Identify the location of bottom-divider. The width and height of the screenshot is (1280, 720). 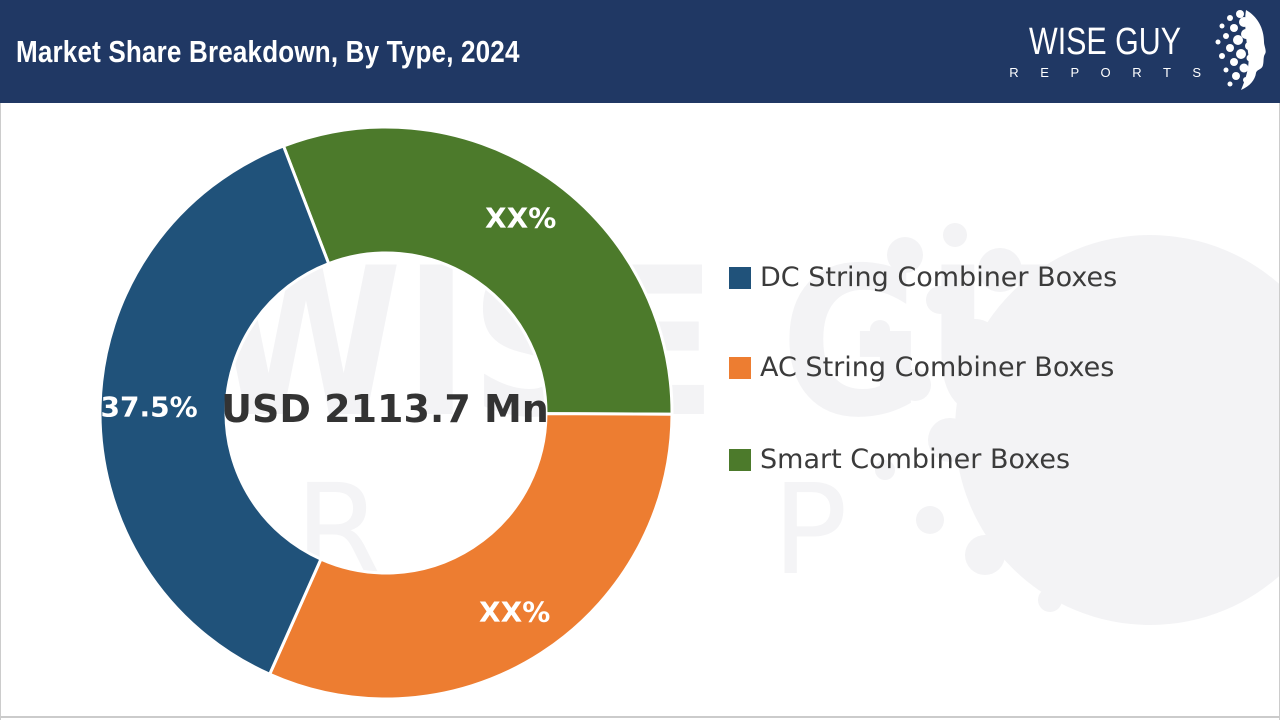
(640, 717).